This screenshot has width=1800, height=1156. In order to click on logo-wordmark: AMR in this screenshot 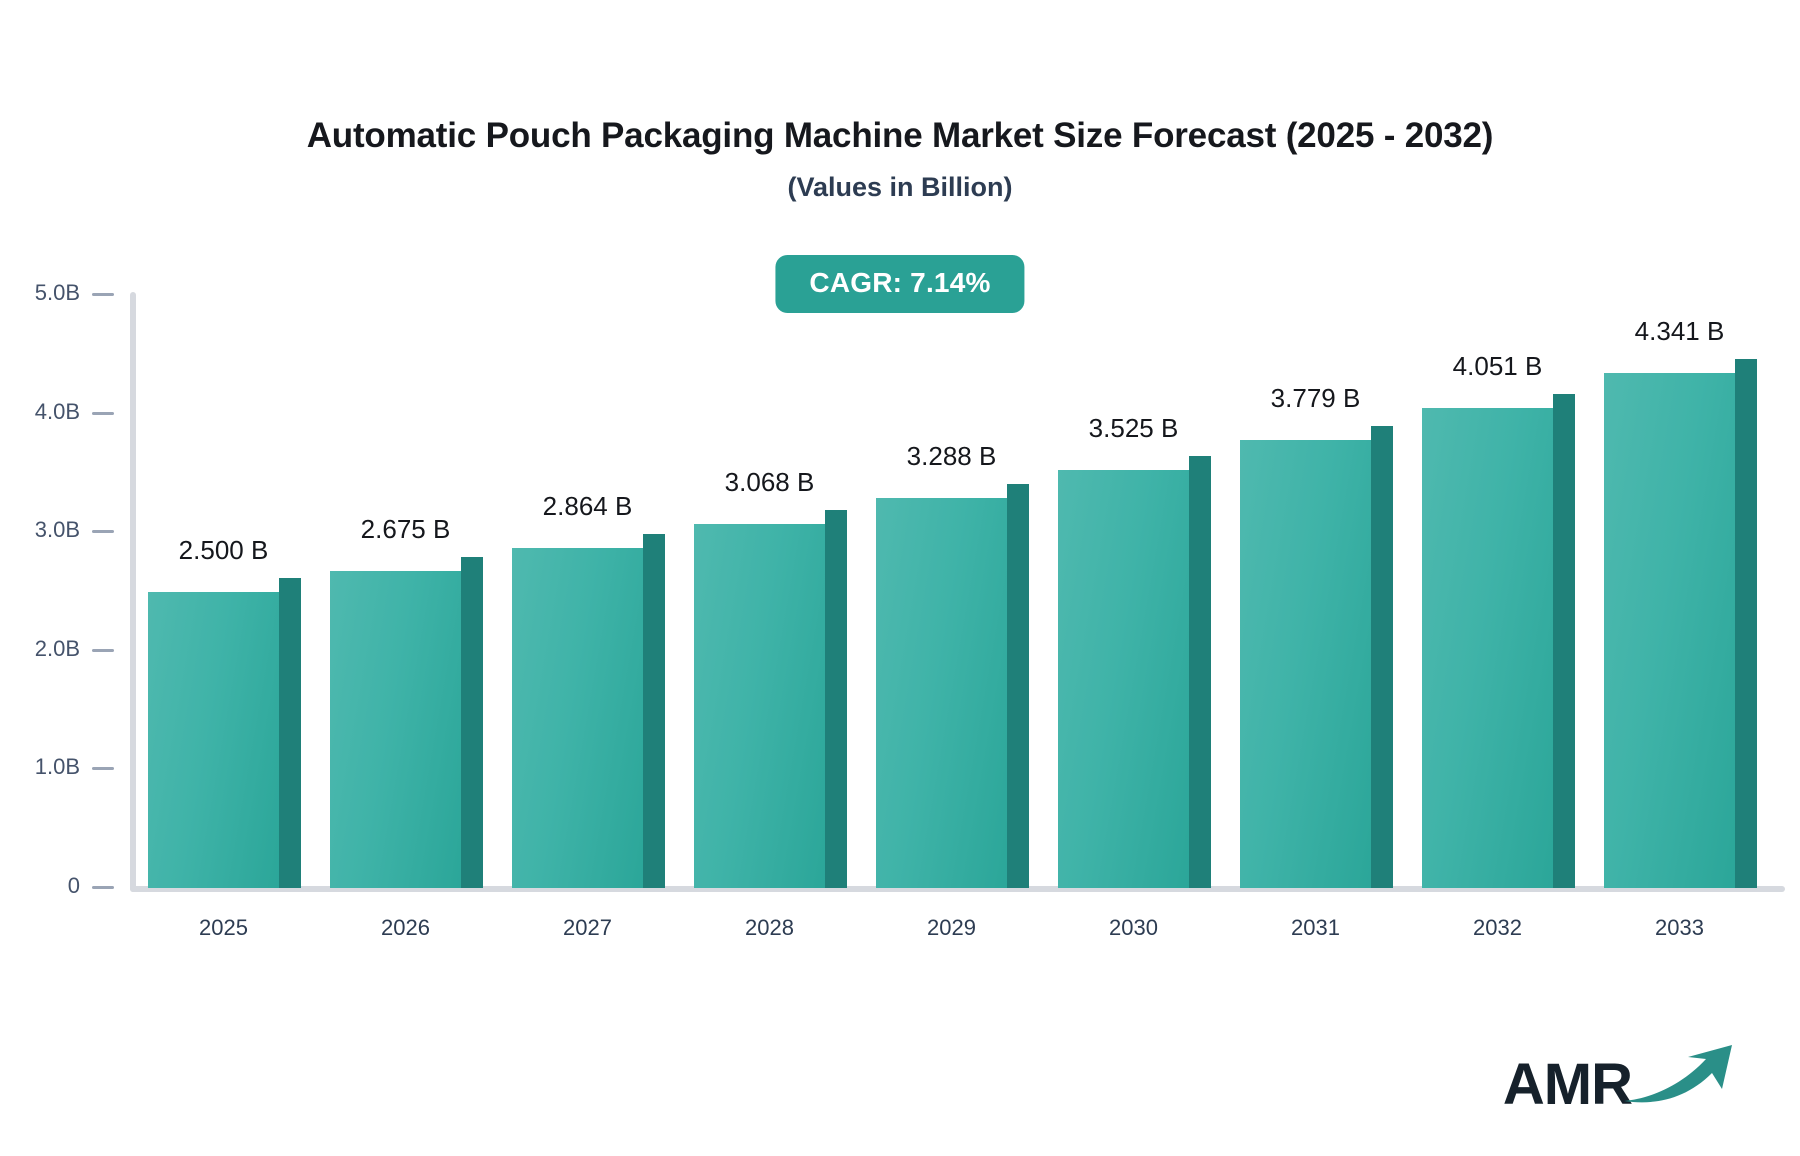, I will do `click(1567, 1084)`.